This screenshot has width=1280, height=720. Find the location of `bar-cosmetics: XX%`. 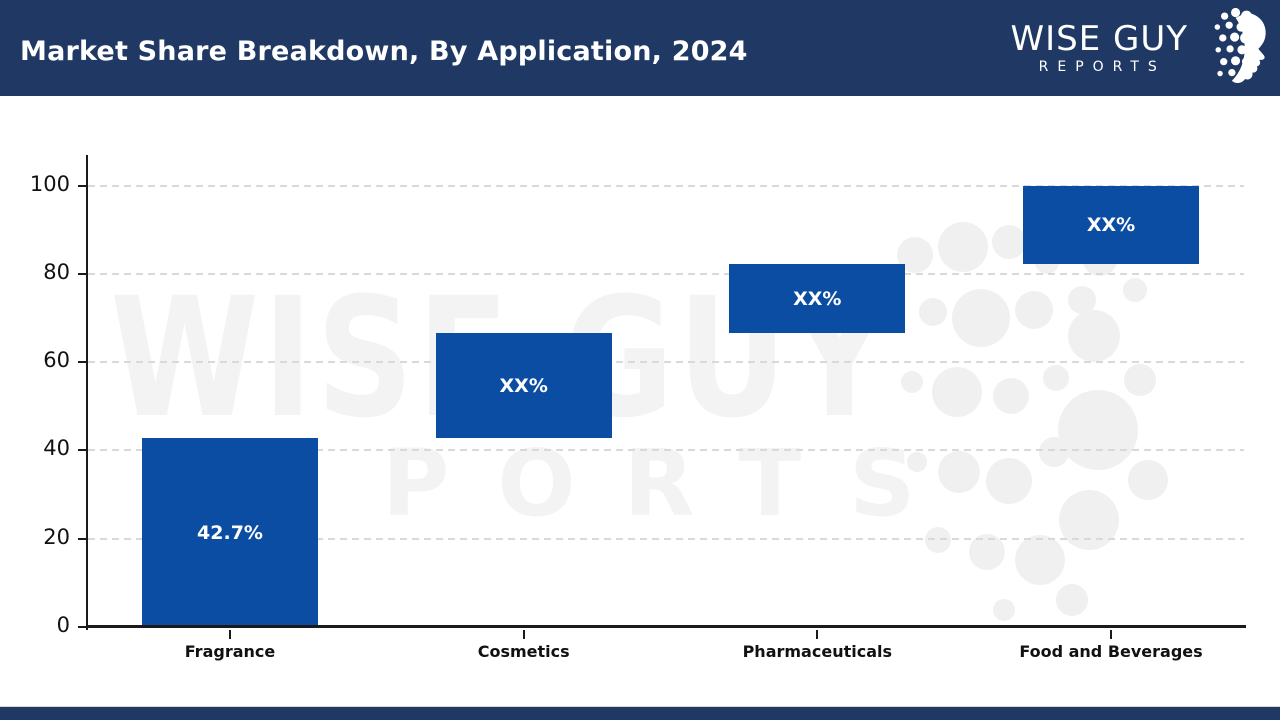

bar-cosmetics: XX% is located at coordinates (523, 386).